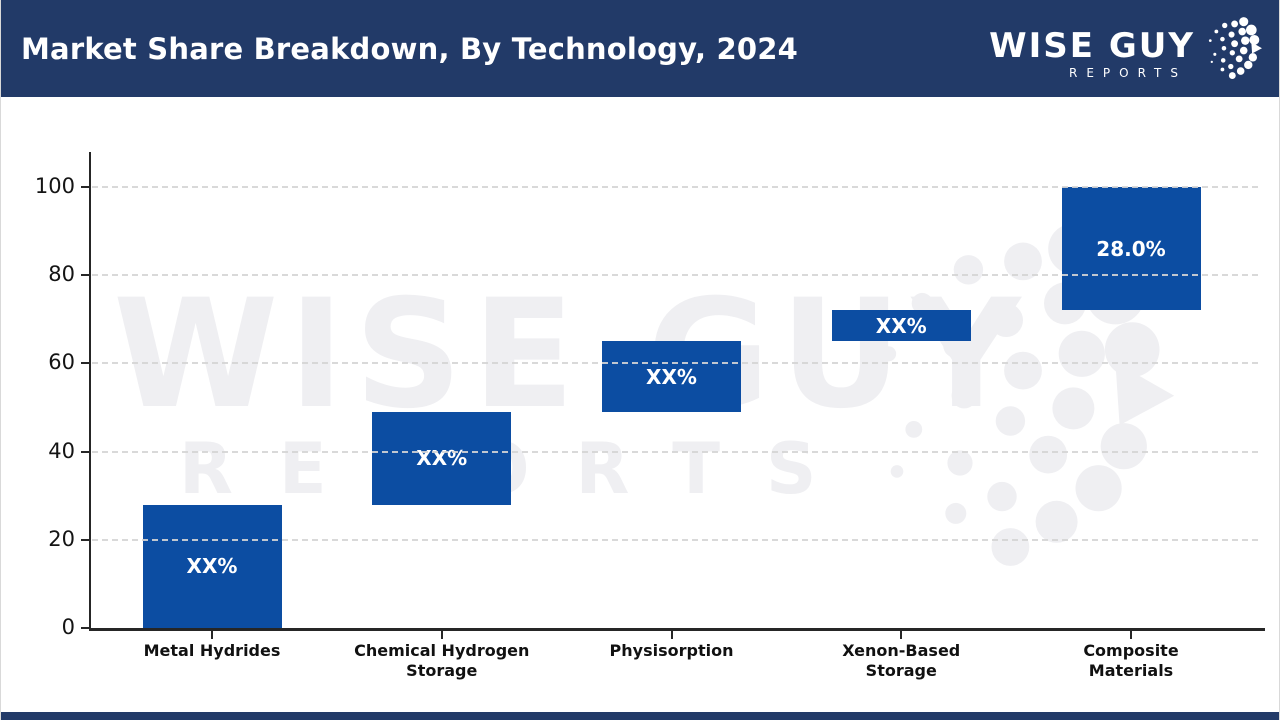 The image size is (1280, 720). I want to click on bar-value-label-metal-hydrides: XX%, so click(212, 566).